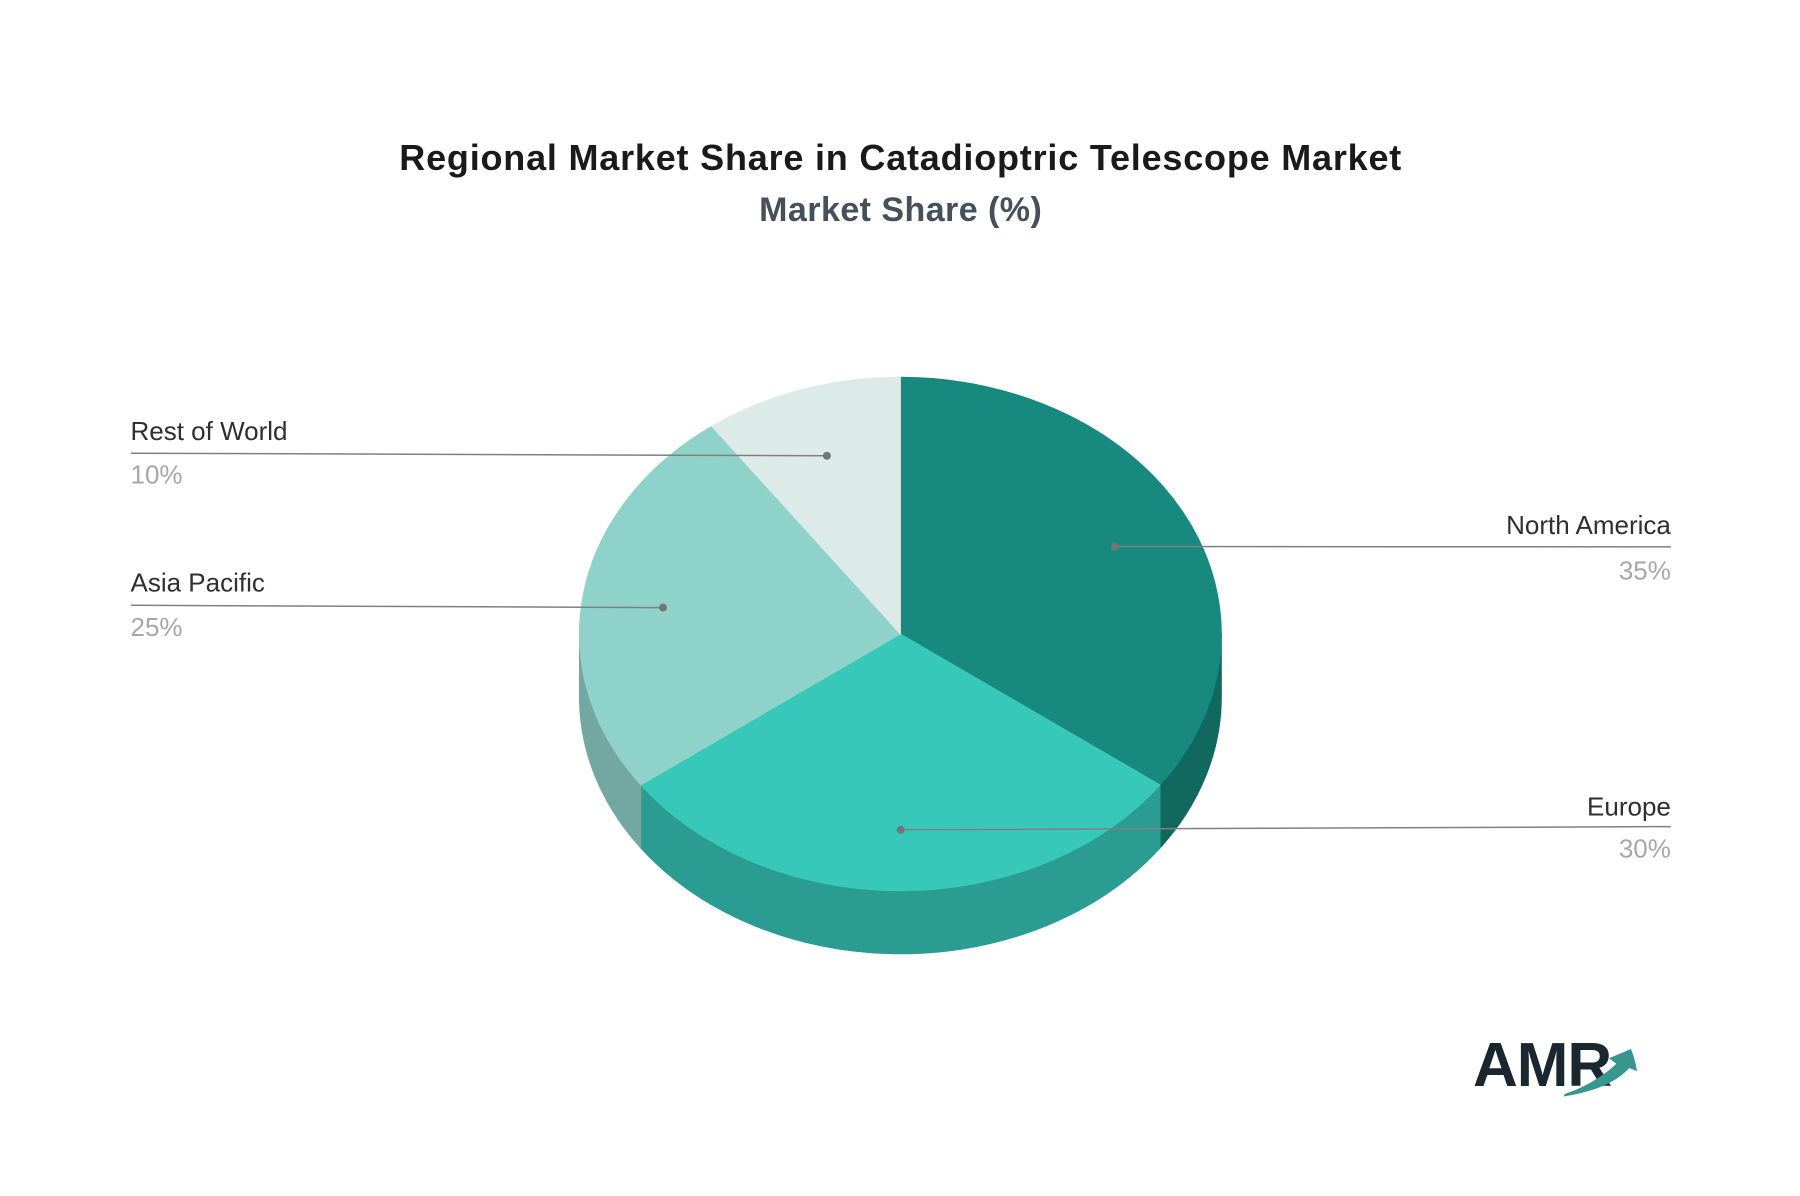 The height and width of the screenshot is (1196, 1800). What do you see at coordinates (1645, 571) in the screenshot?
I see `svg-text: 35%` at bounding box center [1645, 571].